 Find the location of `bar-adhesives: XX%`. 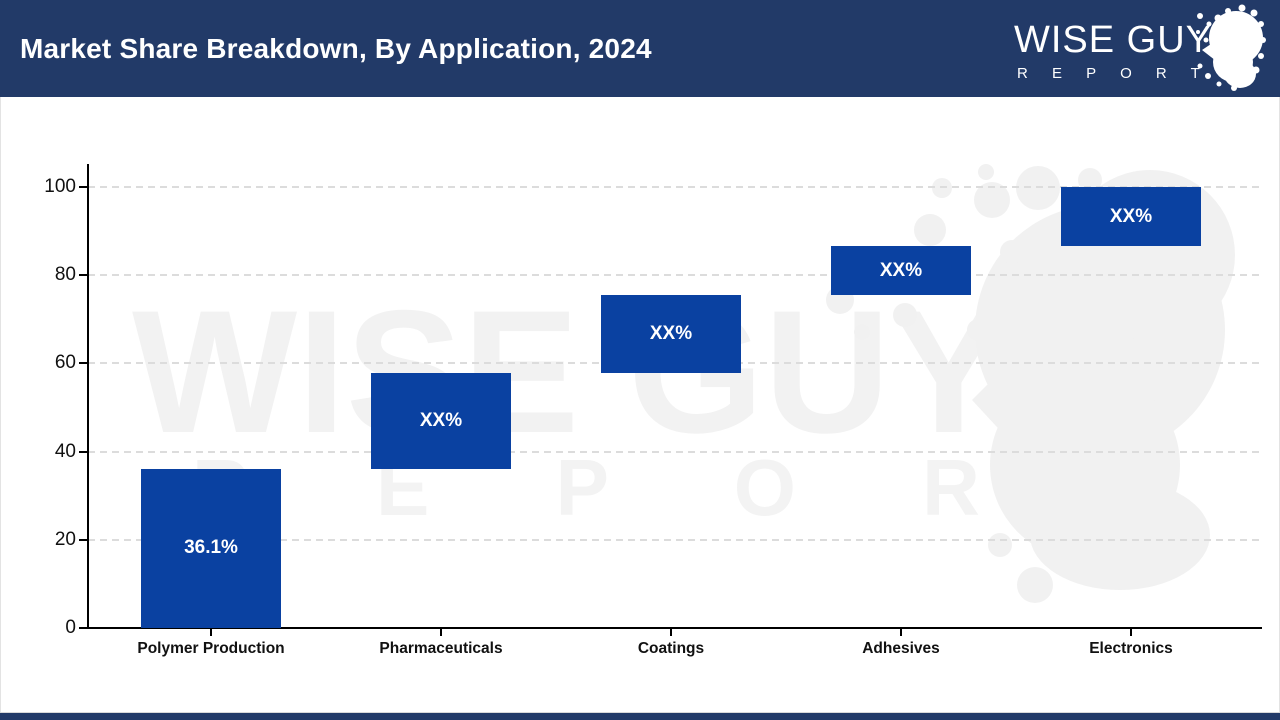

bar-adhesives: XX% is located at coordinates (901, 271).